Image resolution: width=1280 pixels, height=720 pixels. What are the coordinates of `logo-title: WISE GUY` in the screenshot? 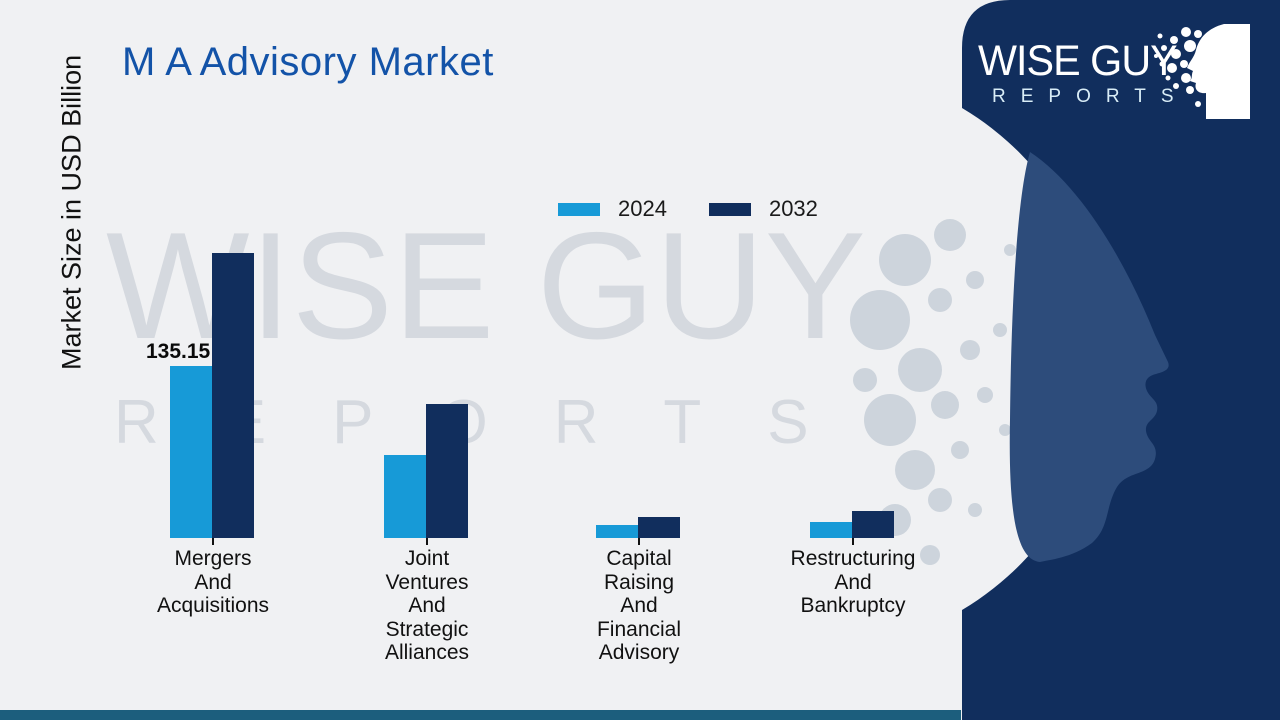 It's located at (1078, 61).